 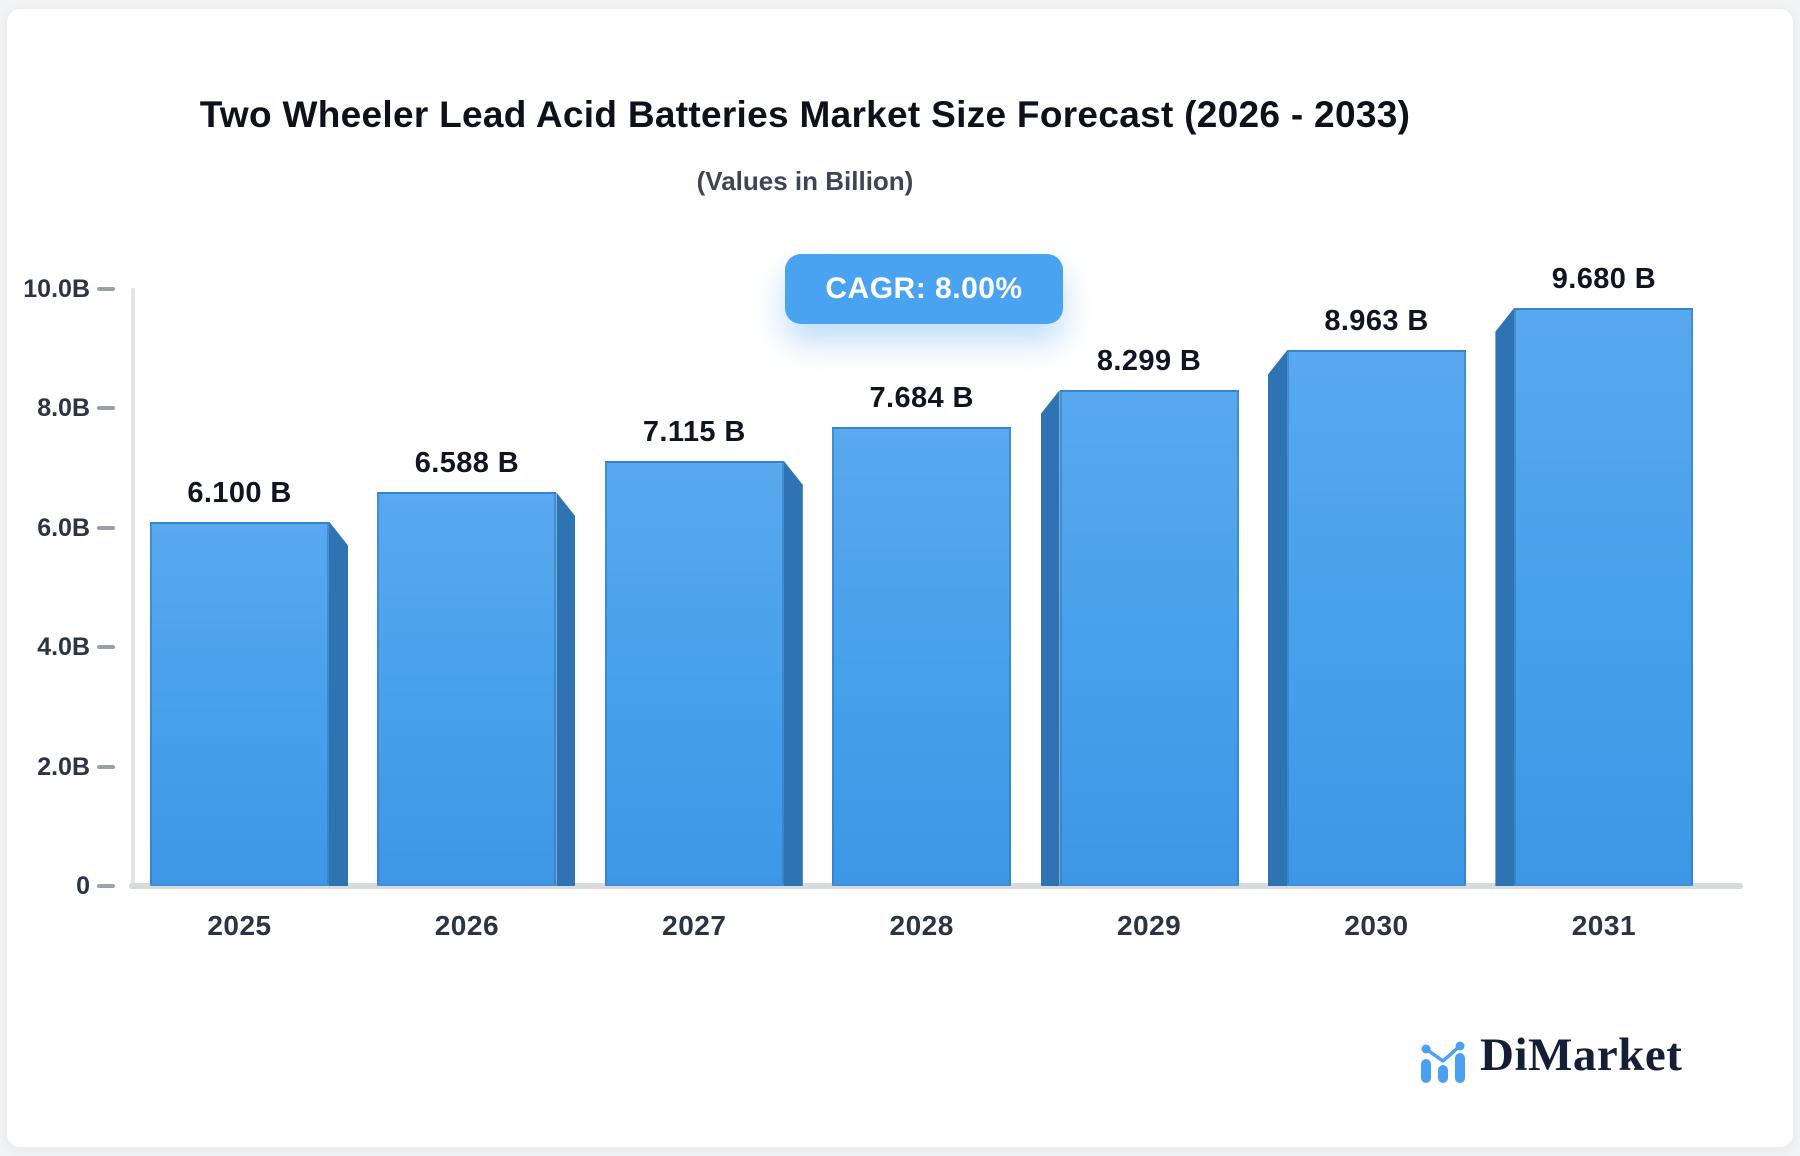 I want to click on y-axis-label: 10.0B, so click(x=56, y=288).